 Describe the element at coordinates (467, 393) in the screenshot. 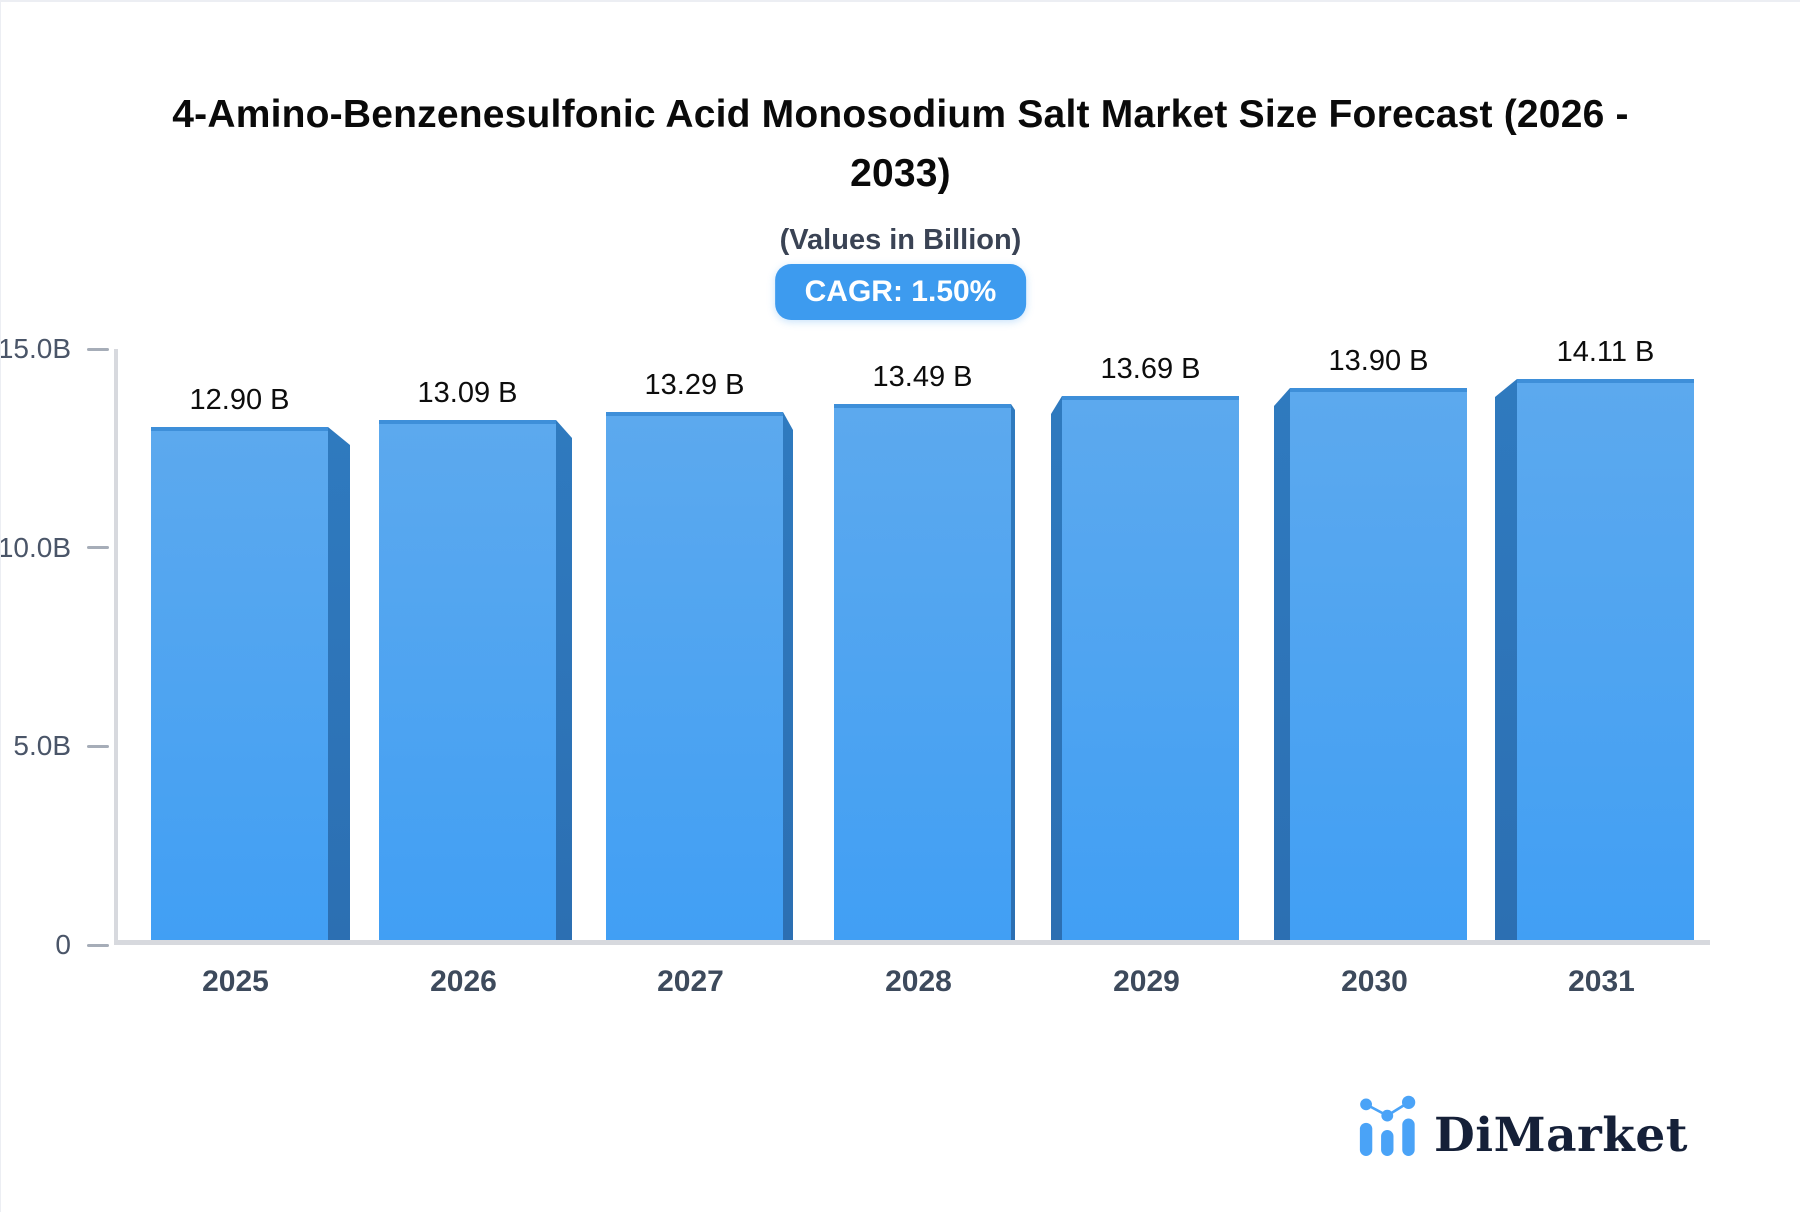

I see `bar-value-label: 13.09 B` at that location.